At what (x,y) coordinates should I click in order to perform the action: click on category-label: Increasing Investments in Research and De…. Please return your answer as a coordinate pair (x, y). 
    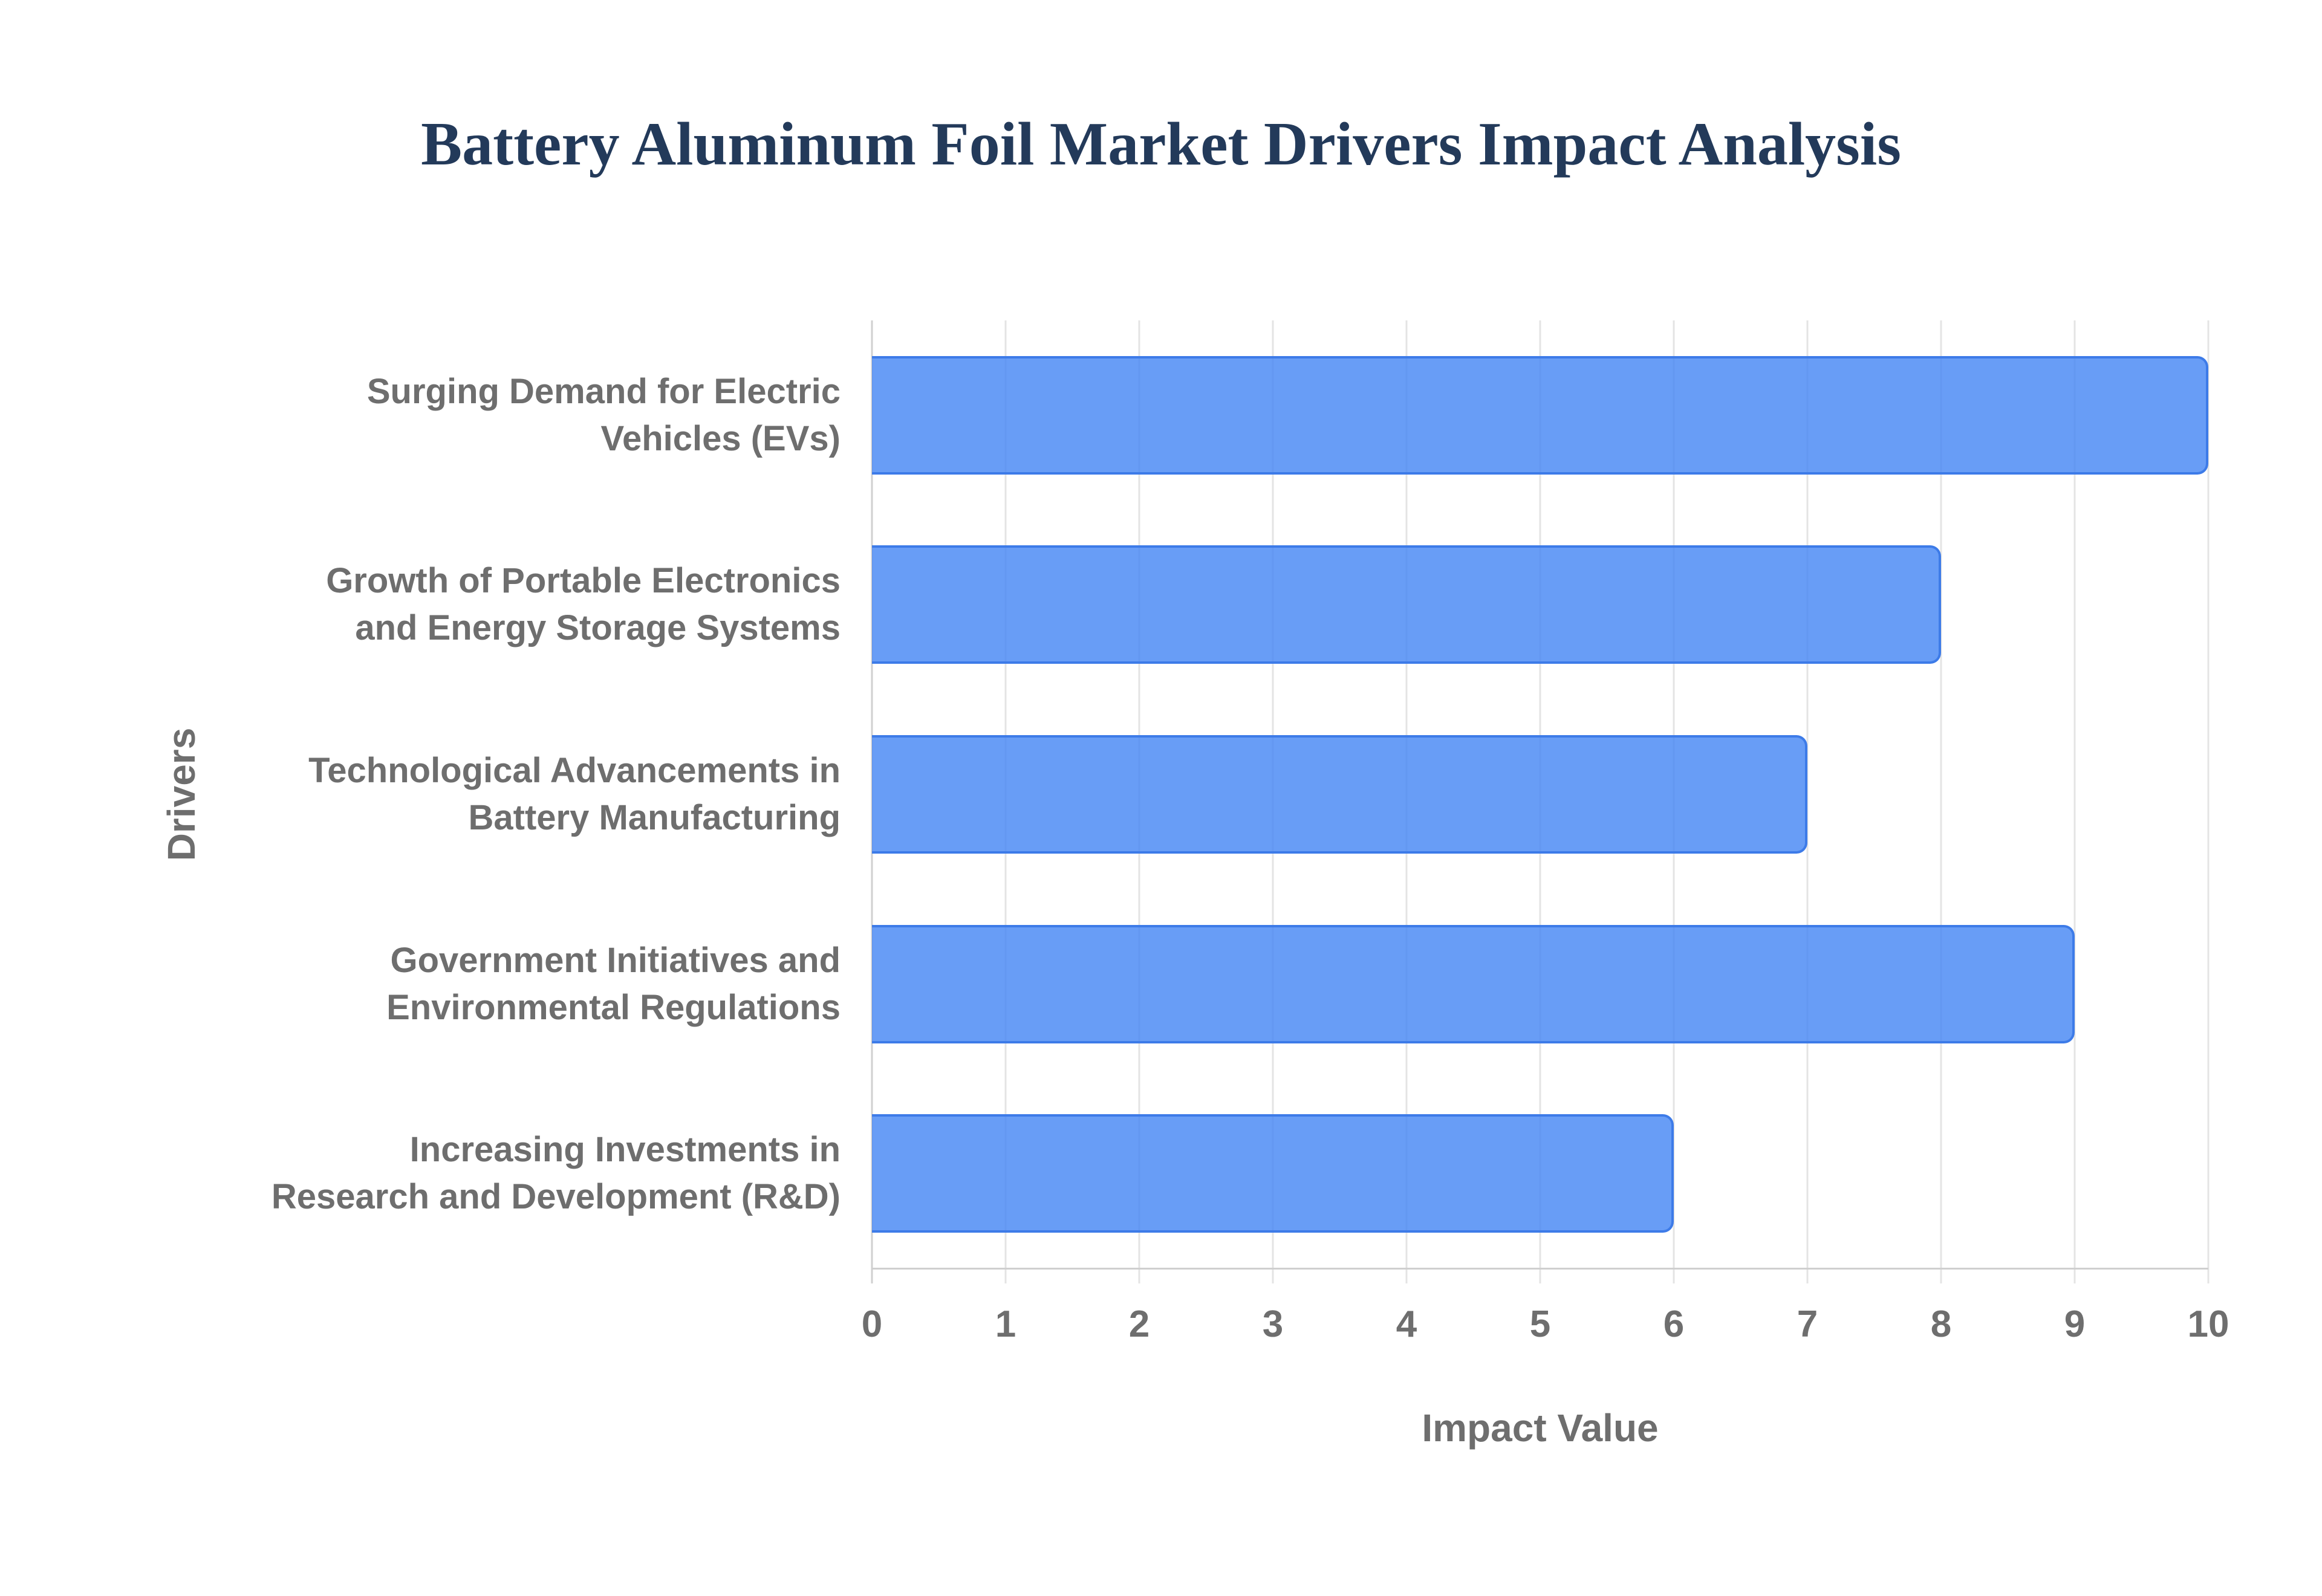
    Looking at the image, I should click on (556, 1173).